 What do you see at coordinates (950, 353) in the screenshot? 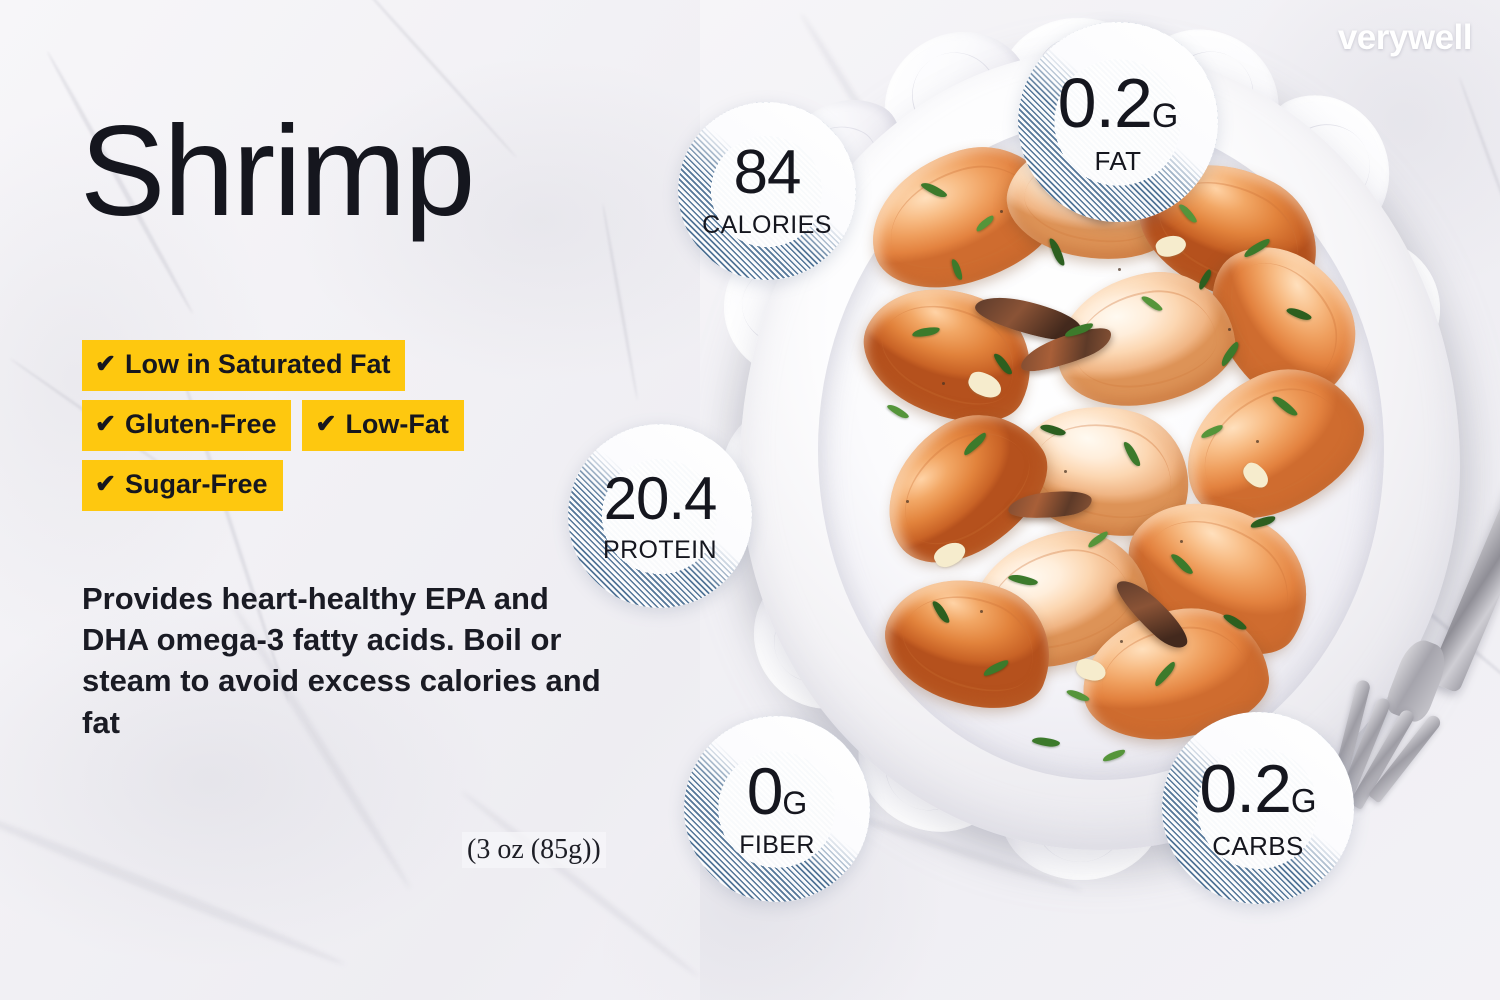
I see `shrimp-piece` at bounding box center [950, 353].